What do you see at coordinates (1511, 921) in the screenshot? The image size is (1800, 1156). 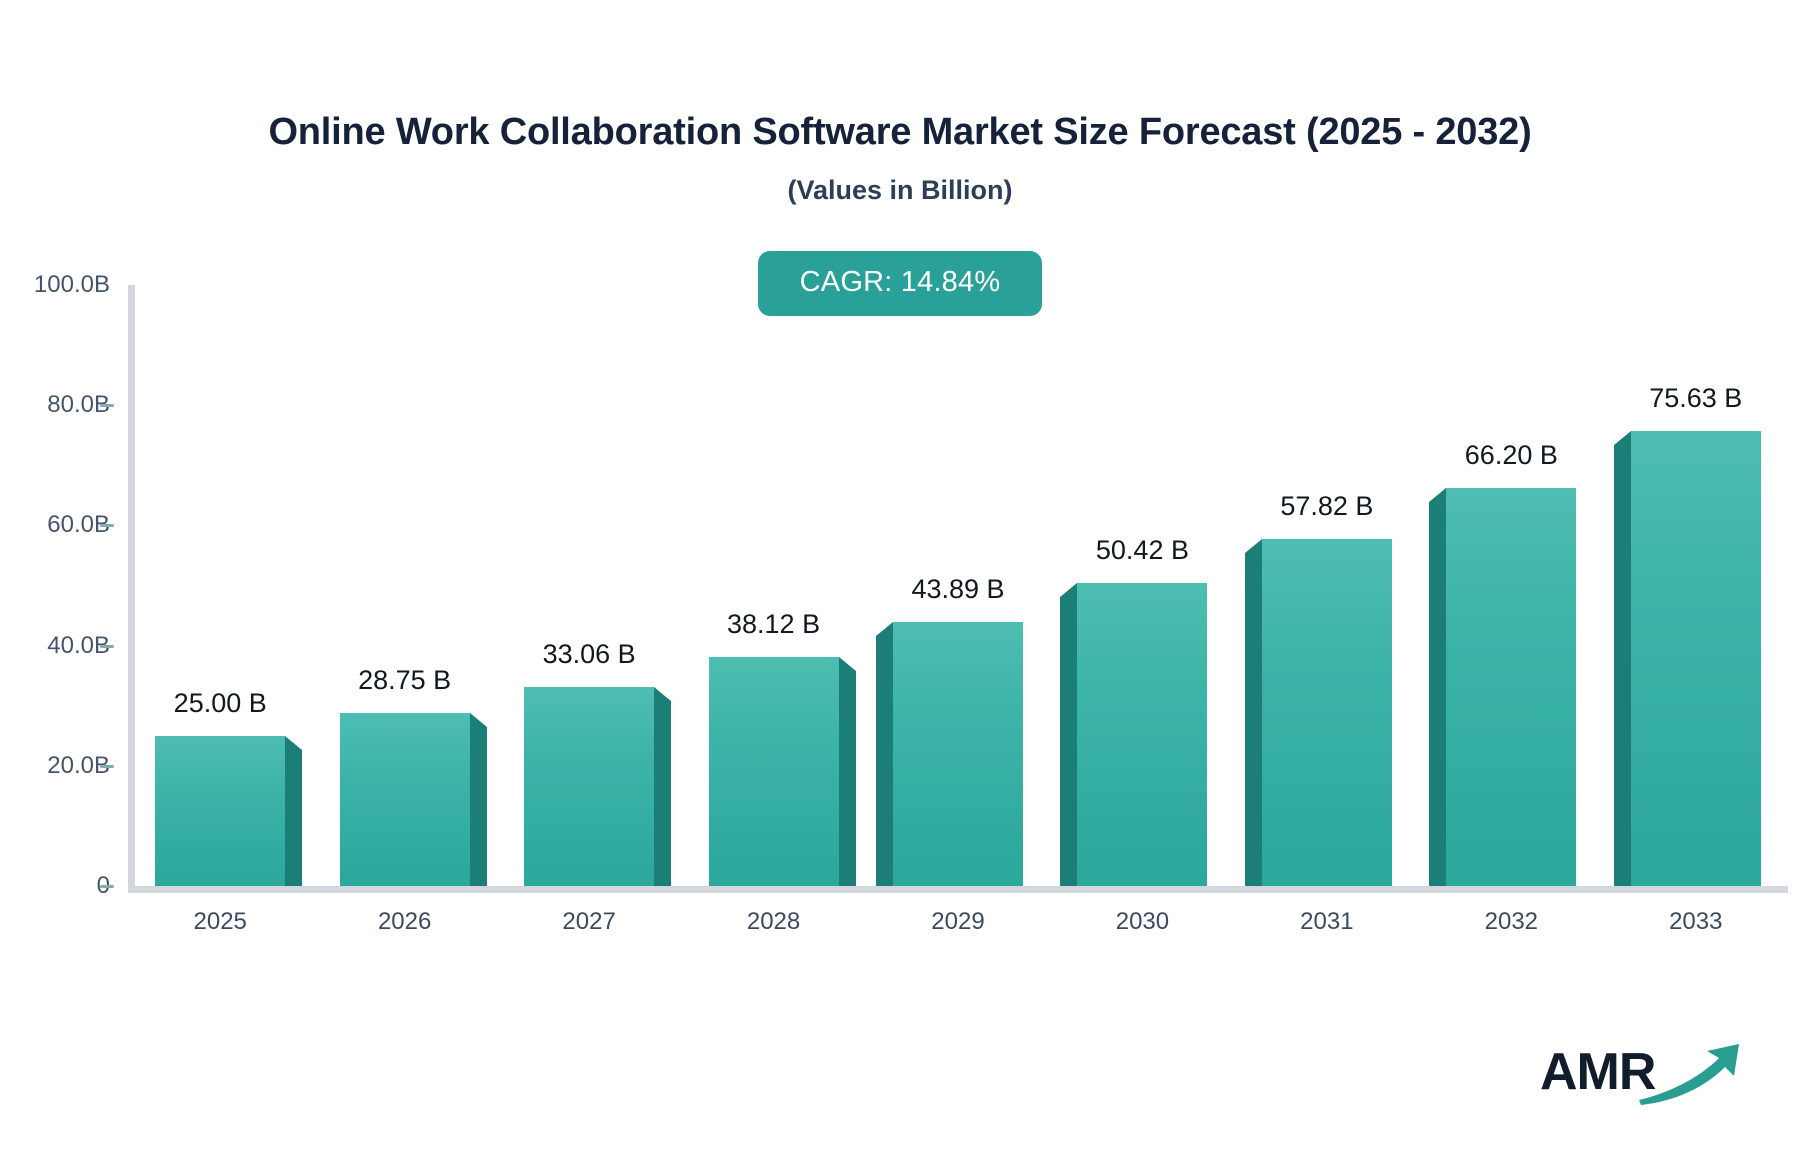 I see `x-axis-tick-label: 2032` at bounding box center [1511, 921].